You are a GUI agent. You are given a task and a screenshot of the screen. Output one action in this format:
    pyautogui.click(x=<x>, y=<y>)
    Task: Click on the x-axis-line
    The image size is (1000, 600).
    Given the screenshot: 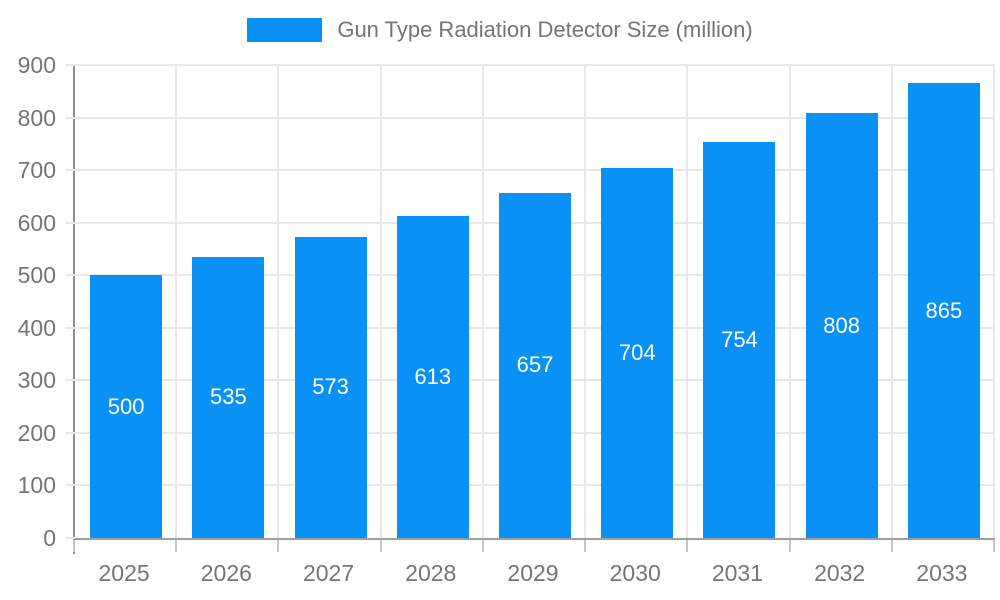 What is the action you would take?
    pyautogui.click(x=534, y=539)
    